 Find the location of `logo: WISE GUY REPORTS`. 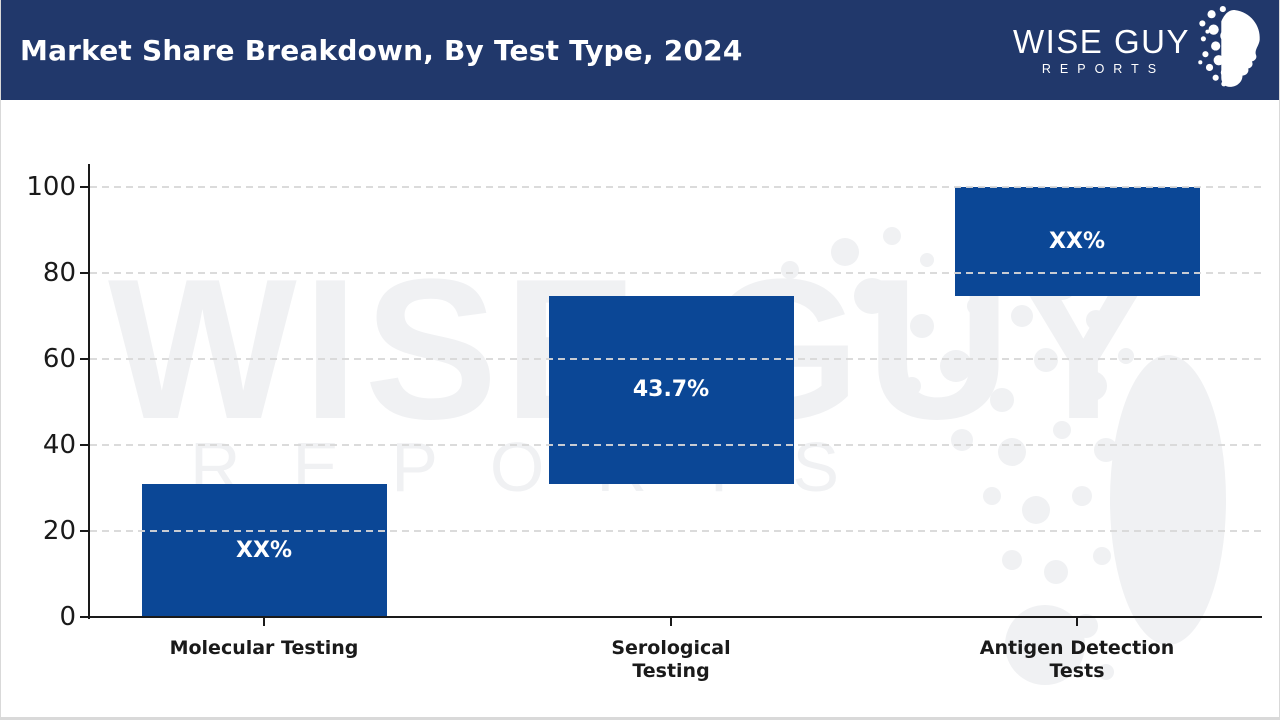

logo: WISE GUY REPORTS is located at coordinates (1139, 50).